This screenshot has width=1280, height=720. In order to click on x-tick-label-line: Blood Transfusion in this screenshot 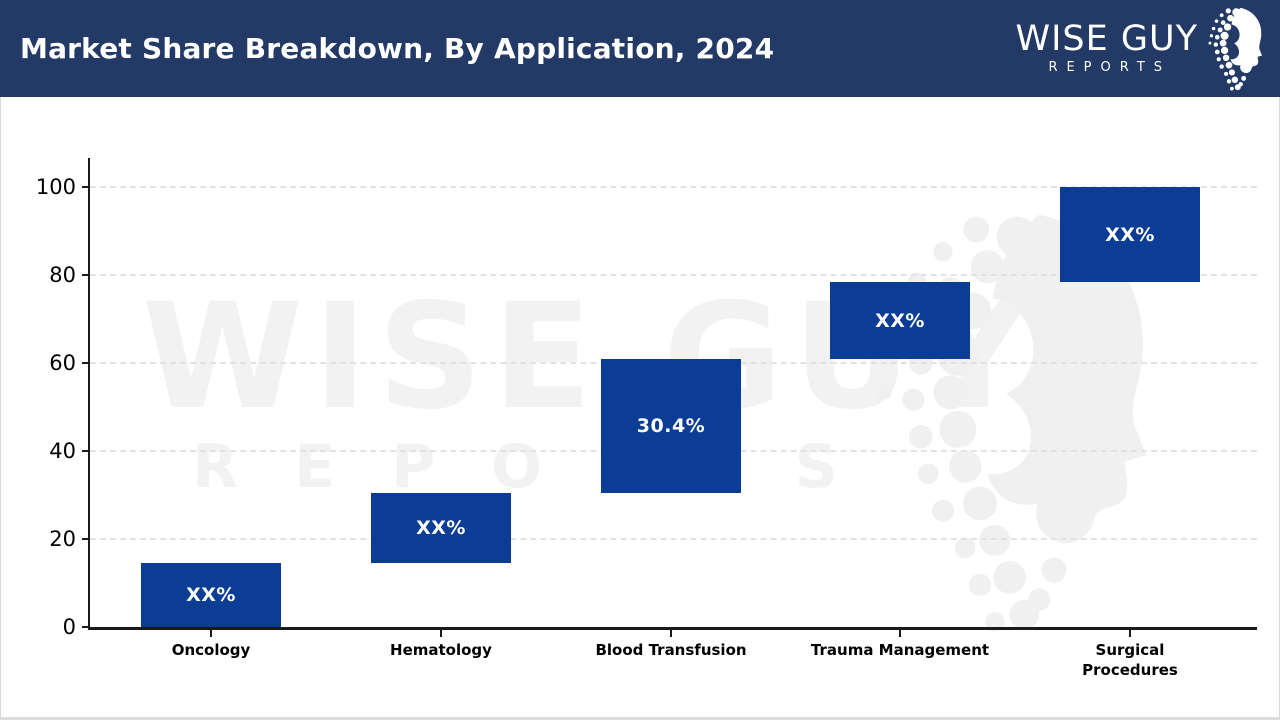, I will do `click(671, 650)`.